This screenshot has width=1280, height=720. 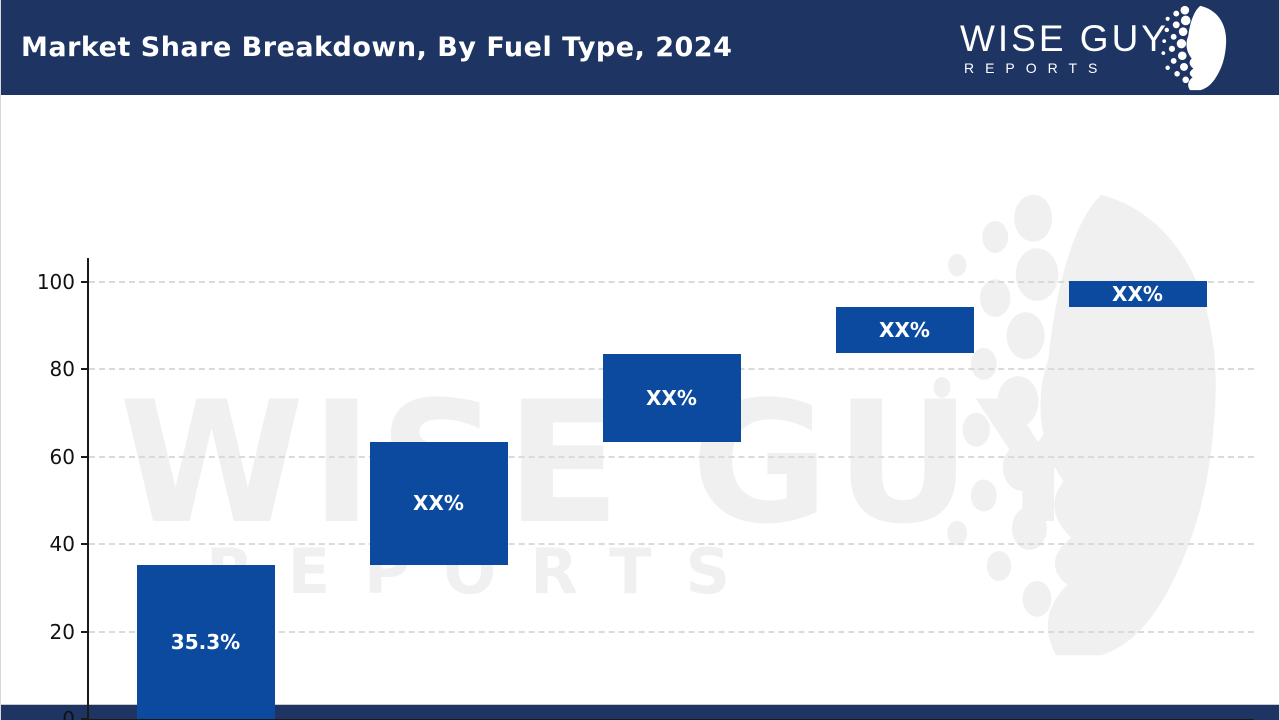 I want to click on bar-diesel: XX%, so click(x=438, y=503).